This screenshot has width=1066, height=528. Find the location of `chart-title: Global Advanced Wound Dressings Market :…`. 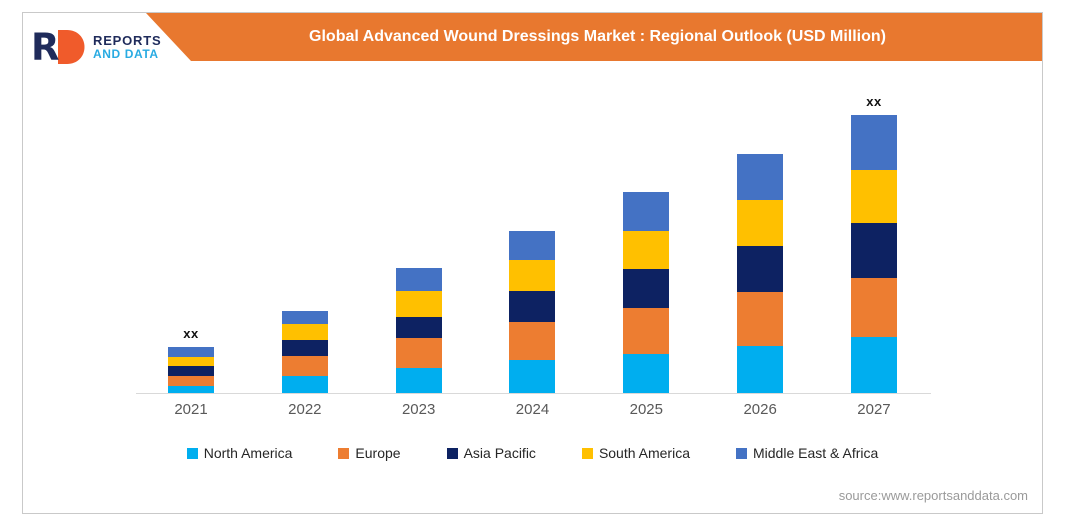

chart-title: Global Advanced Wound Dressings Market :… is located at coordinates (597, 36).